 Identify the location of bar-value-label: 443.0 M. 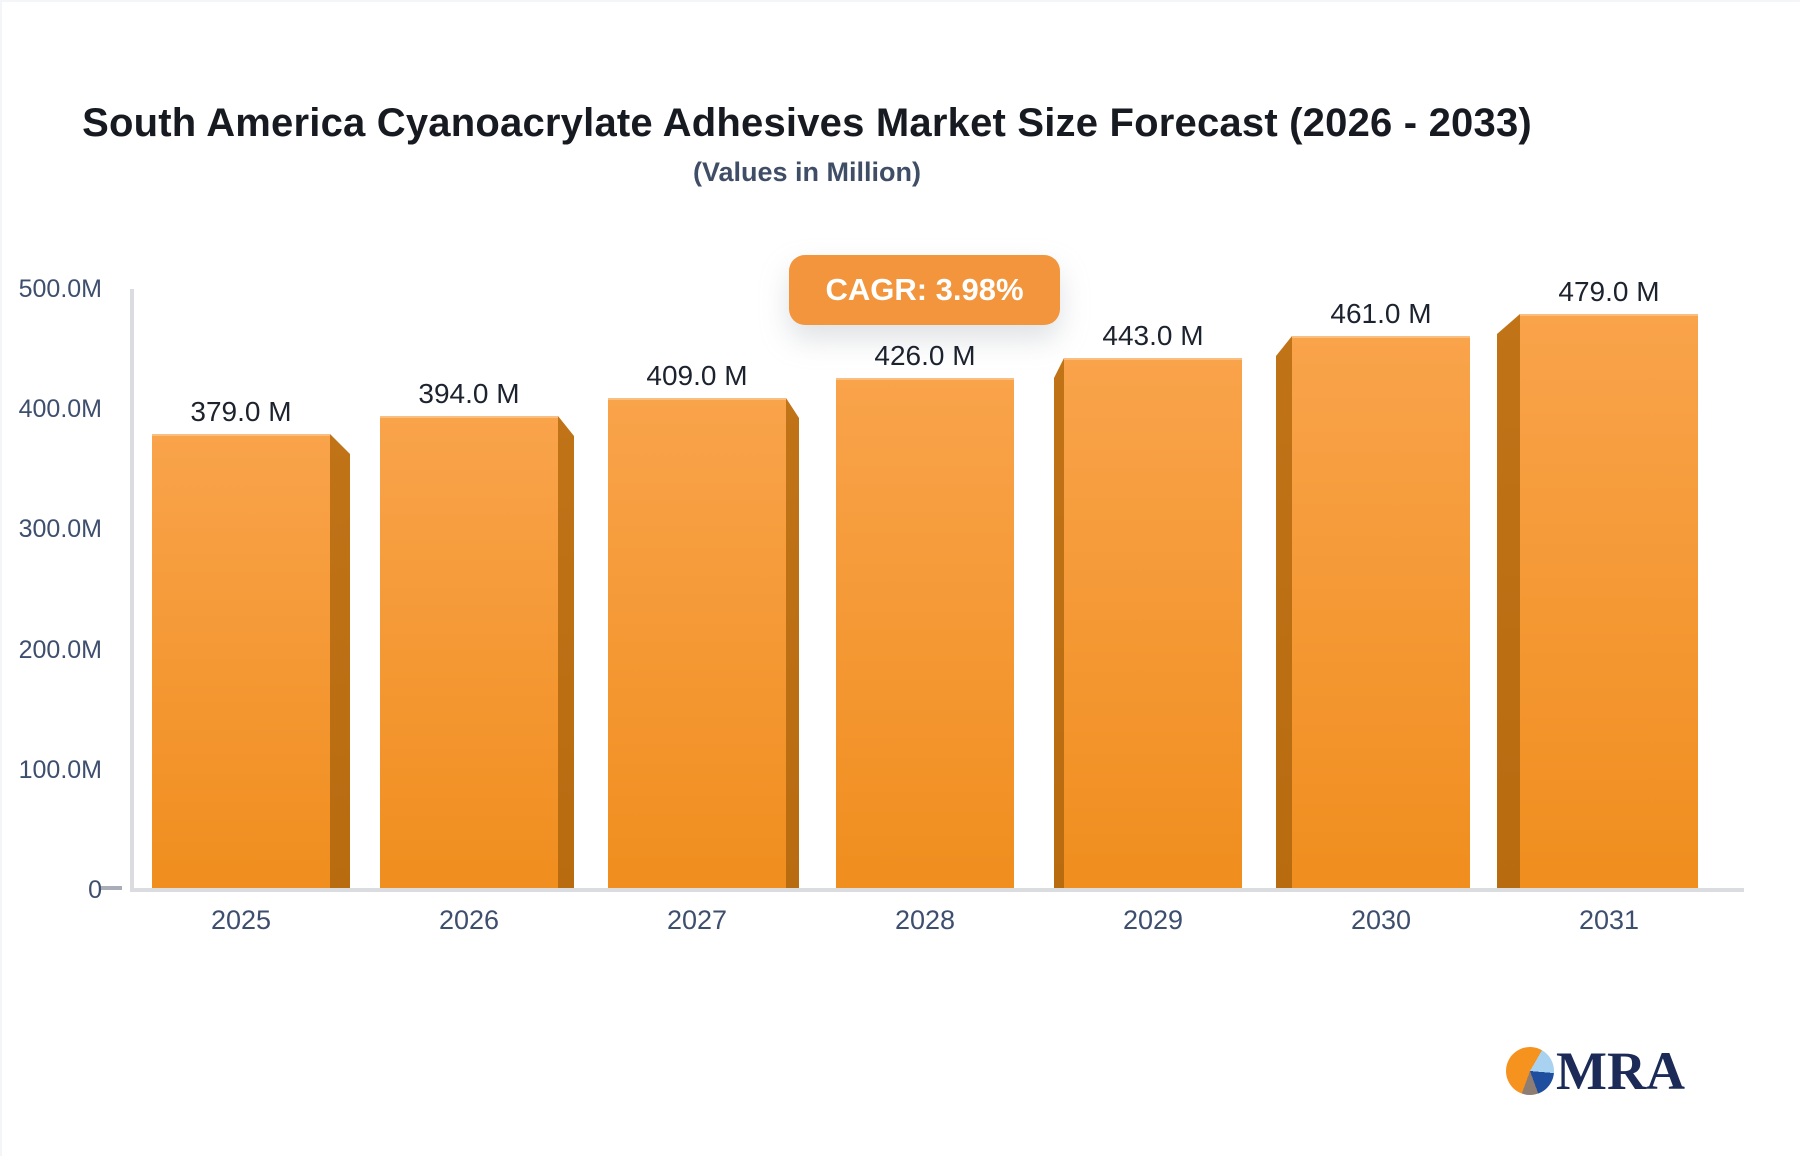
(1153, 335).